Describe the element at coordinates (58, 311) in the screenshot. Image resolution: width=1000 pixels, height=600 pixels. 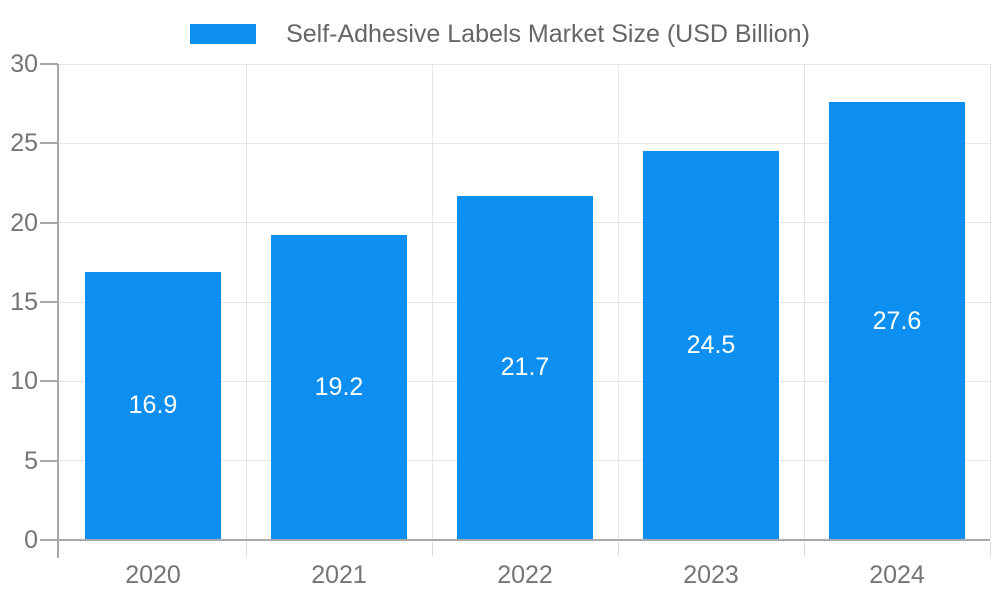
I see `y-axis-line` at that location.